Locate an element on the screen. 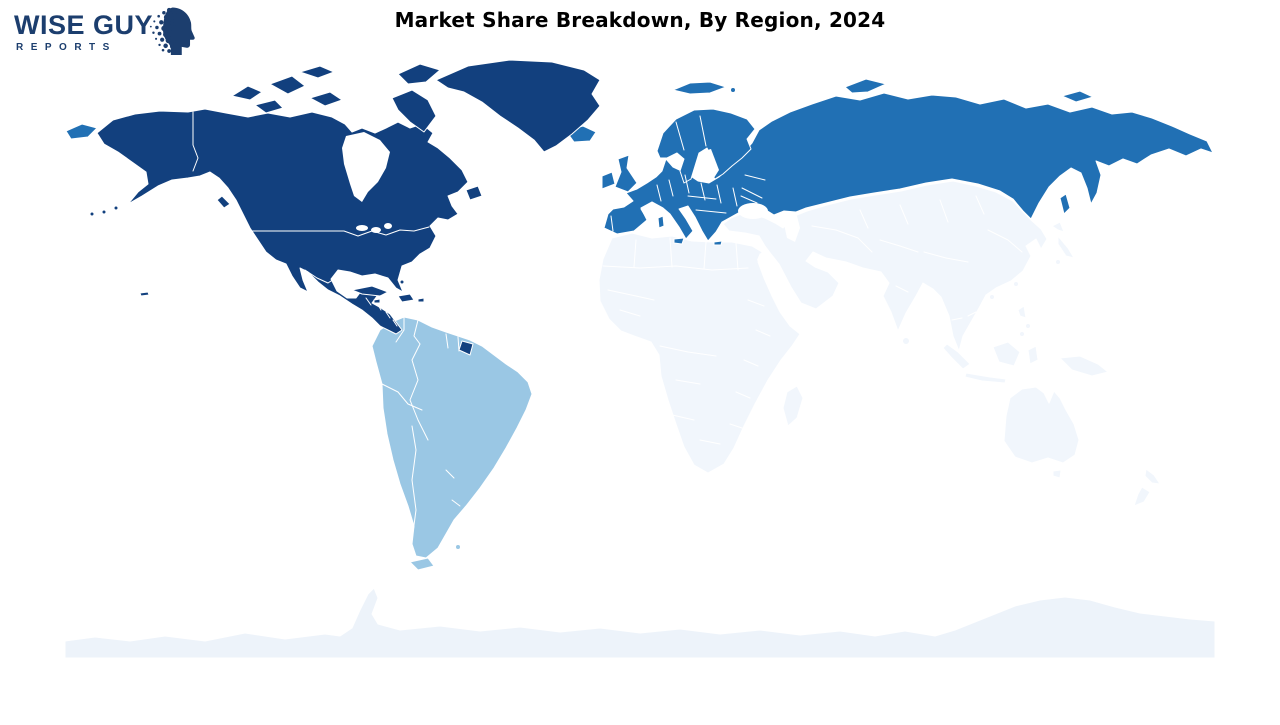 This screenshot has height=725, width=1280. novaya-zemlya-shape is located at coordinates (865, 86).